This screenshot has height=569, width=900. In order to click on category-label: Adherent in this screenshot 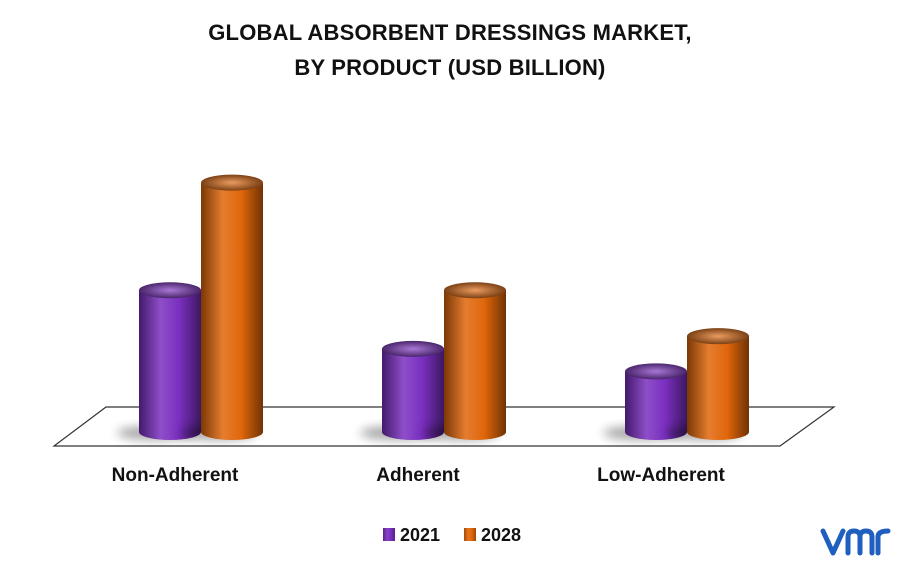, I will do `click(418, 475)`.